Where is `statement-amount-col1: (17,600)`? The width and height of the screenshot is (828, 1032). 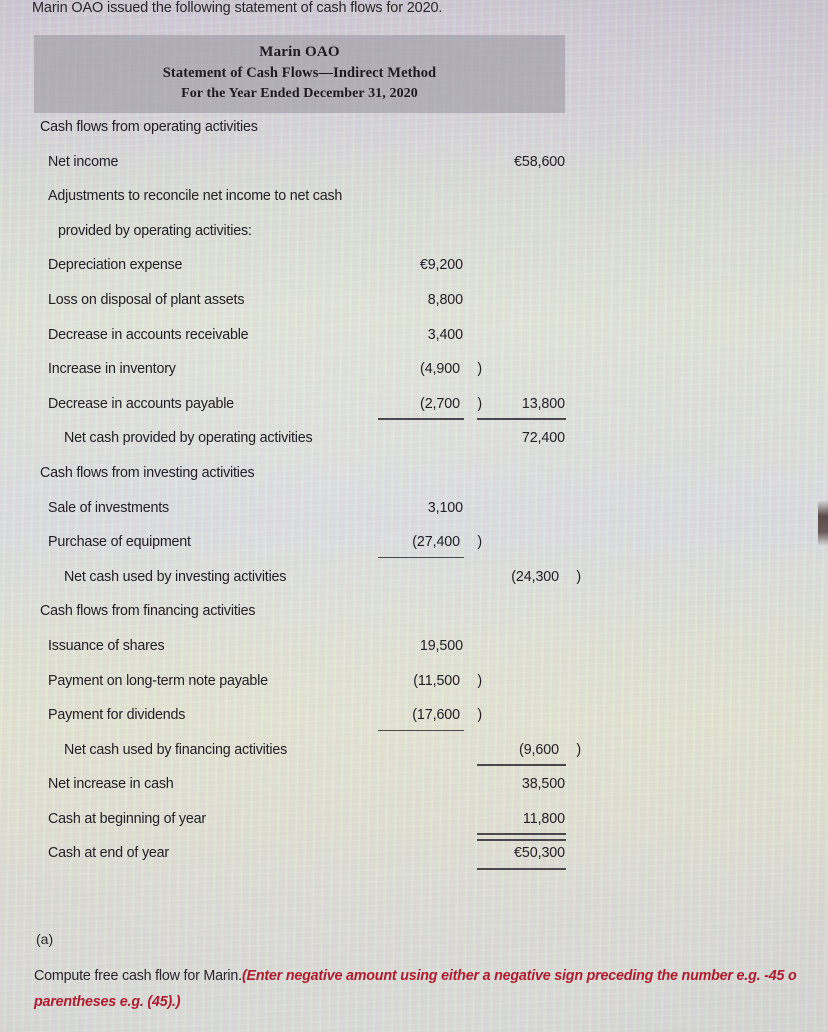
statement-amount-col1: (17,600) is located at coordinates (430, 715).